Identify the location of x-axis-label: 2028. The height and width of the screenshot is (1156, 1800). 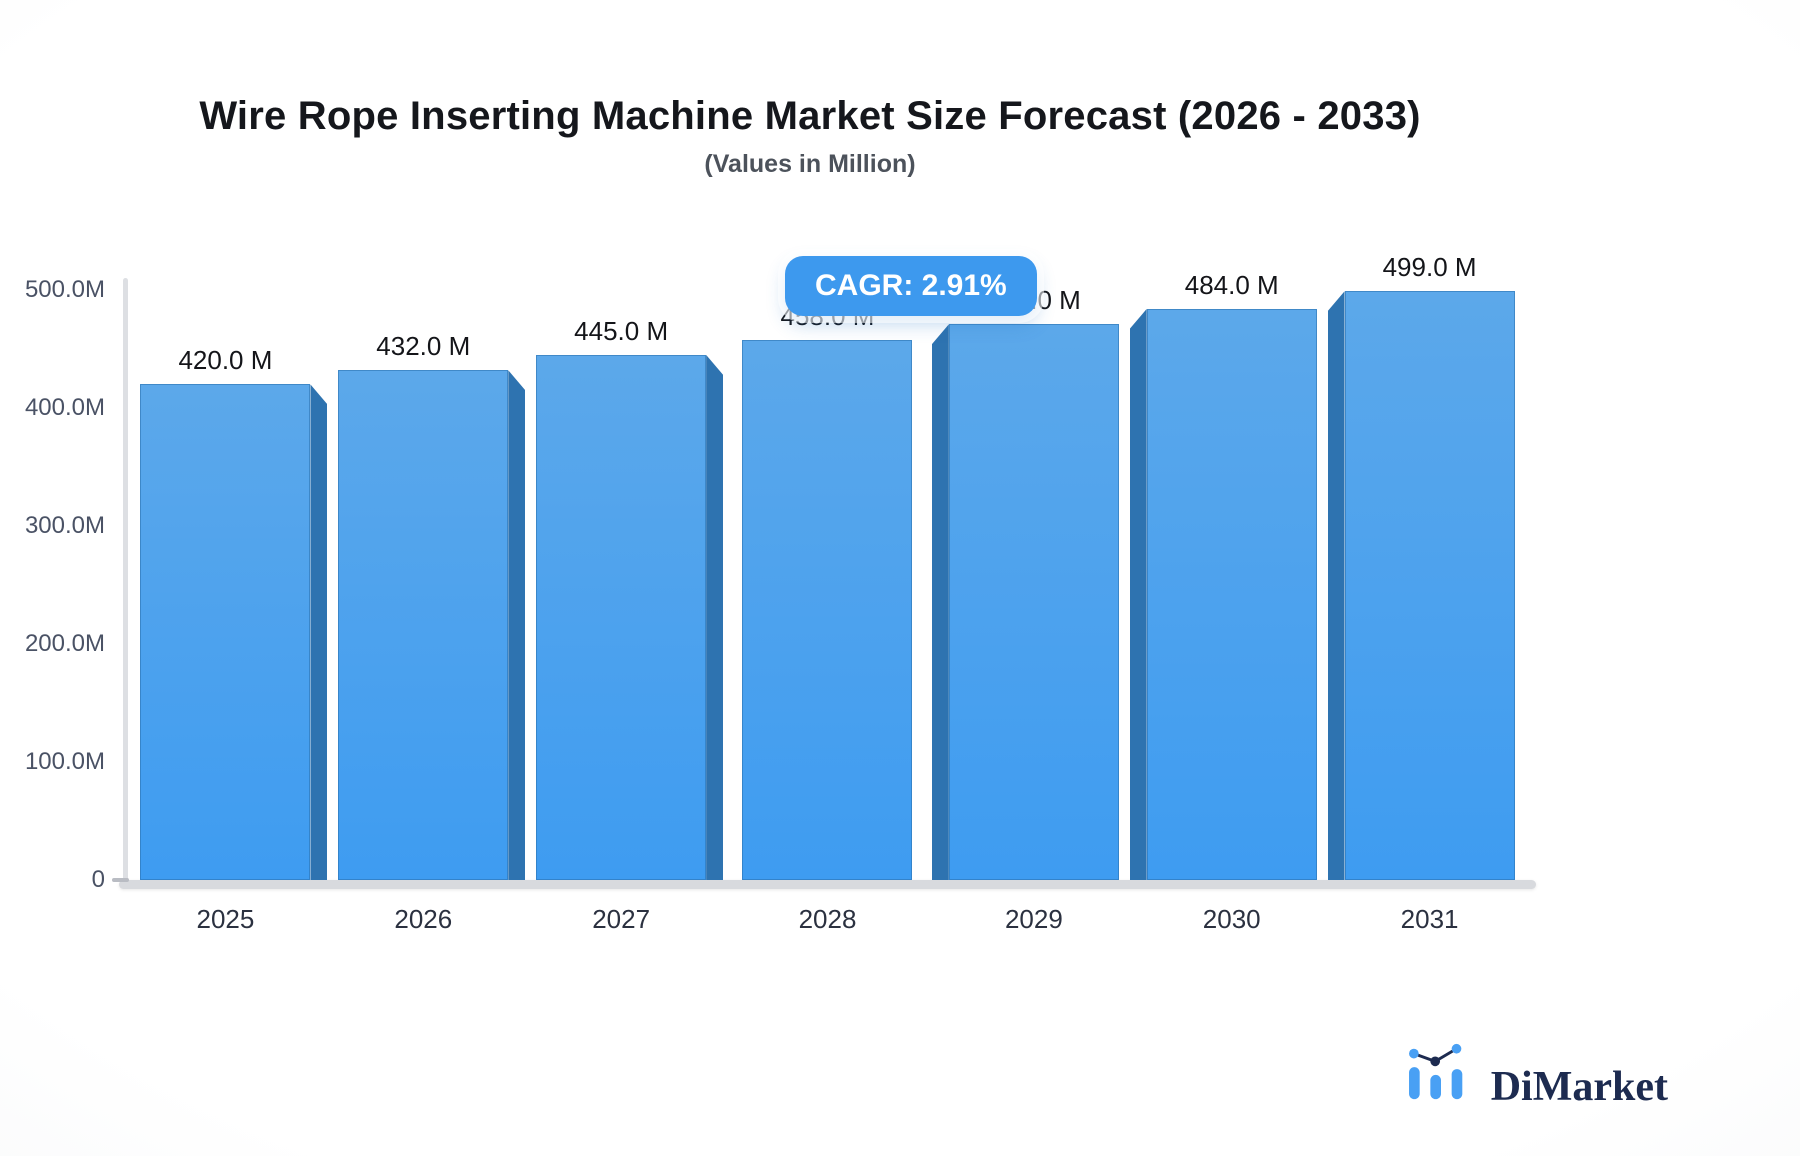
(827, 919).